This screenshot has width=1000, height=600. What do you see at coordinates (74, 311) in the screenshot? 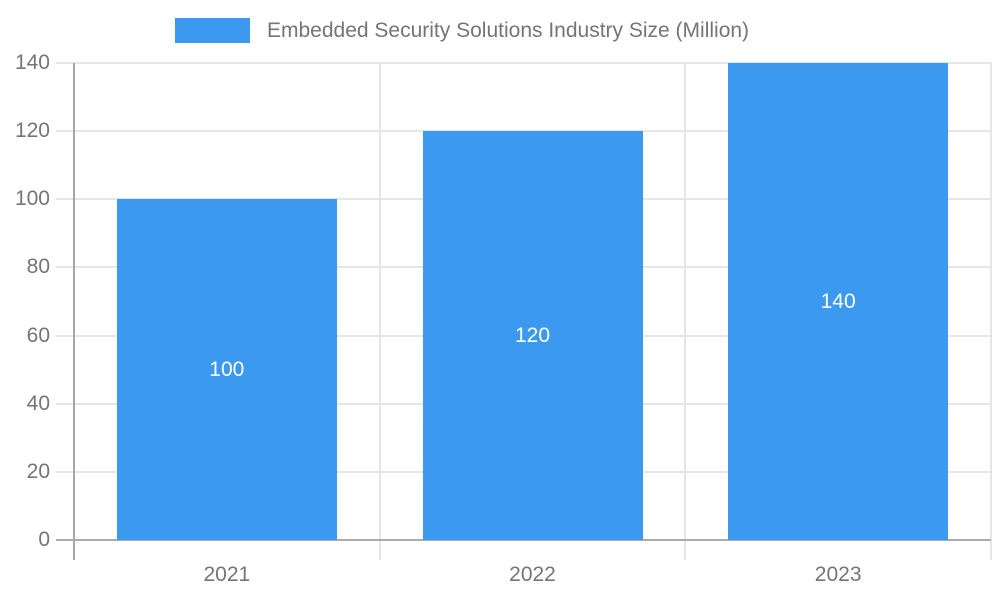
I see `y-axis-line` at bounding box center [74, 311].